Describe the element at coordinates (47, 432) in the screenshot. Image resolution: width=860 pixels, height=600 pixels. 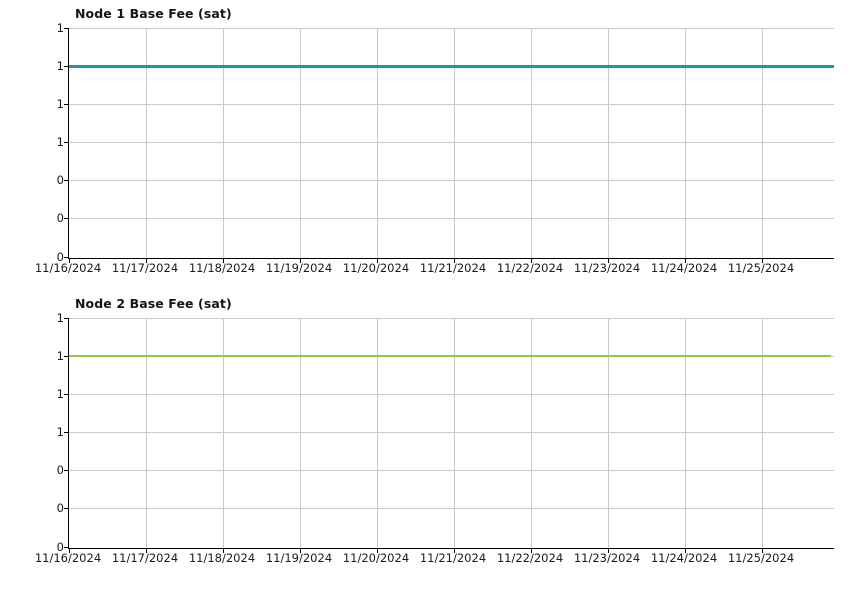
I see `chart-2-y-axis-labels: 1 1 1 1 0 0 0` at that location.